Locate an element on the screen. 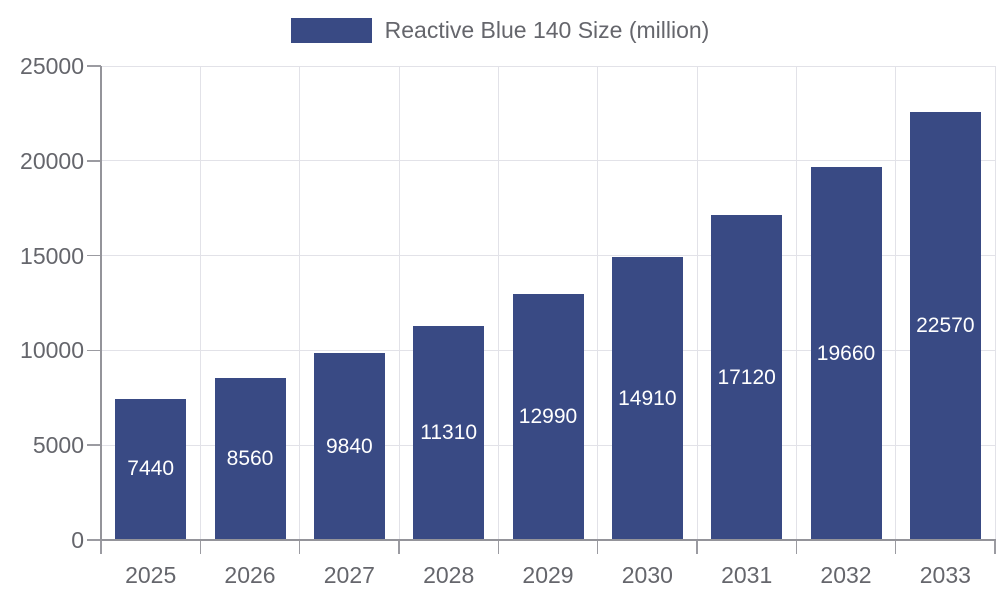  y-axis-line is located at coordinates (101, 303).